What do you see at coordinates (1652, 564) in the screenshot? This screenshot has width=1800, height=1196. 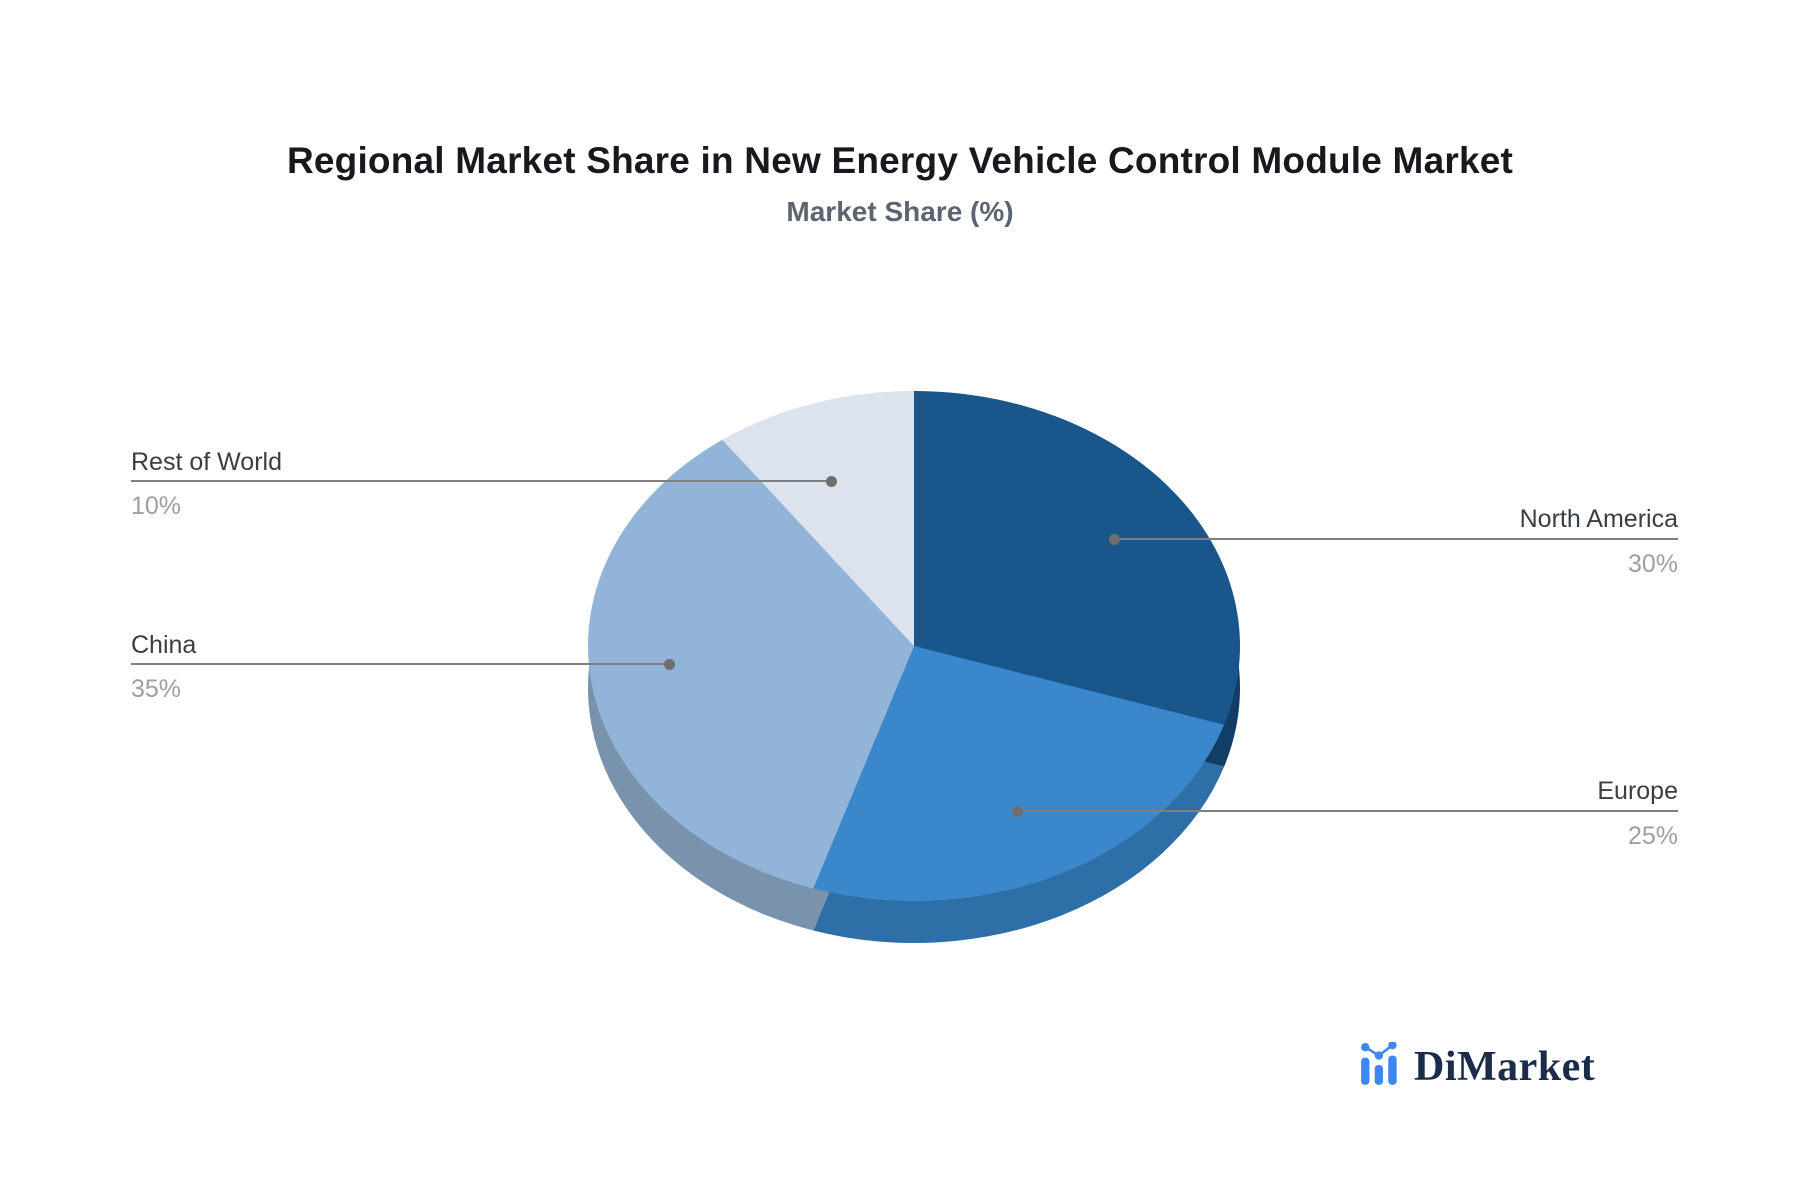 I see `segment-value: 30%` at bounding box center [1652, 564].